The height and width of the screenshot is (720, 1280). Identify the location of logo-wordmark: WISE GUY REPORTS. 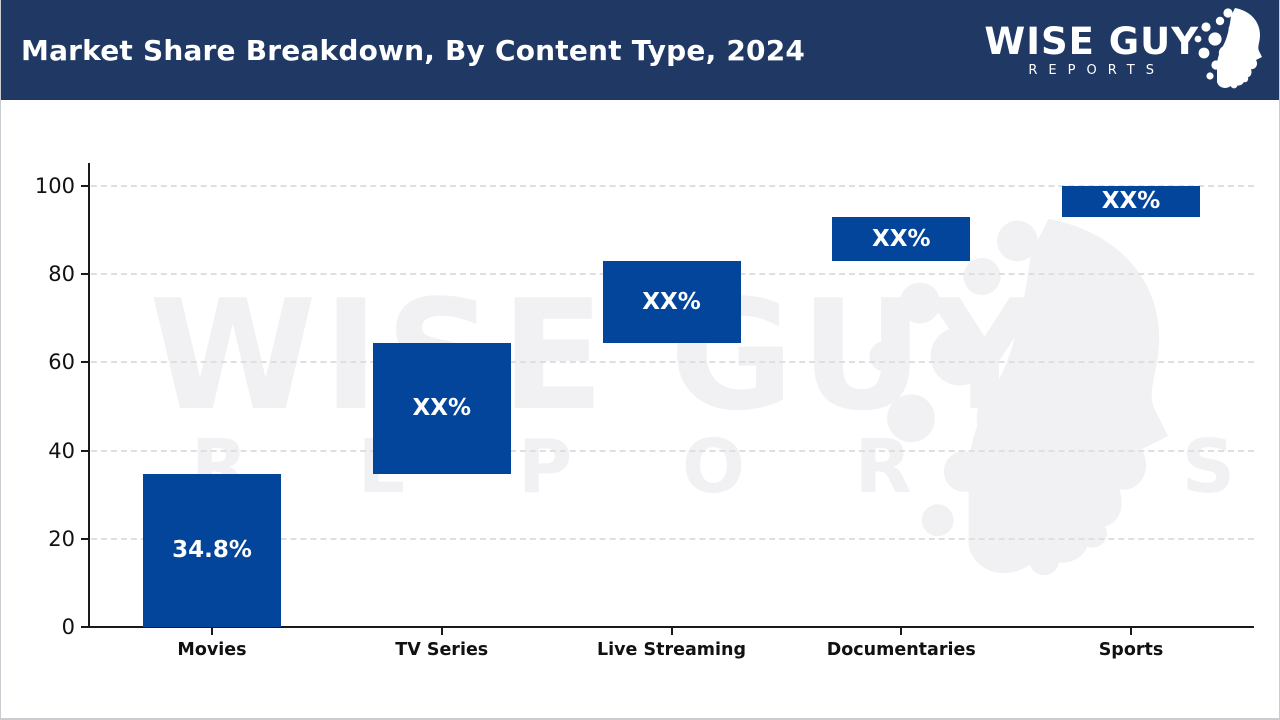
(1091, 50).